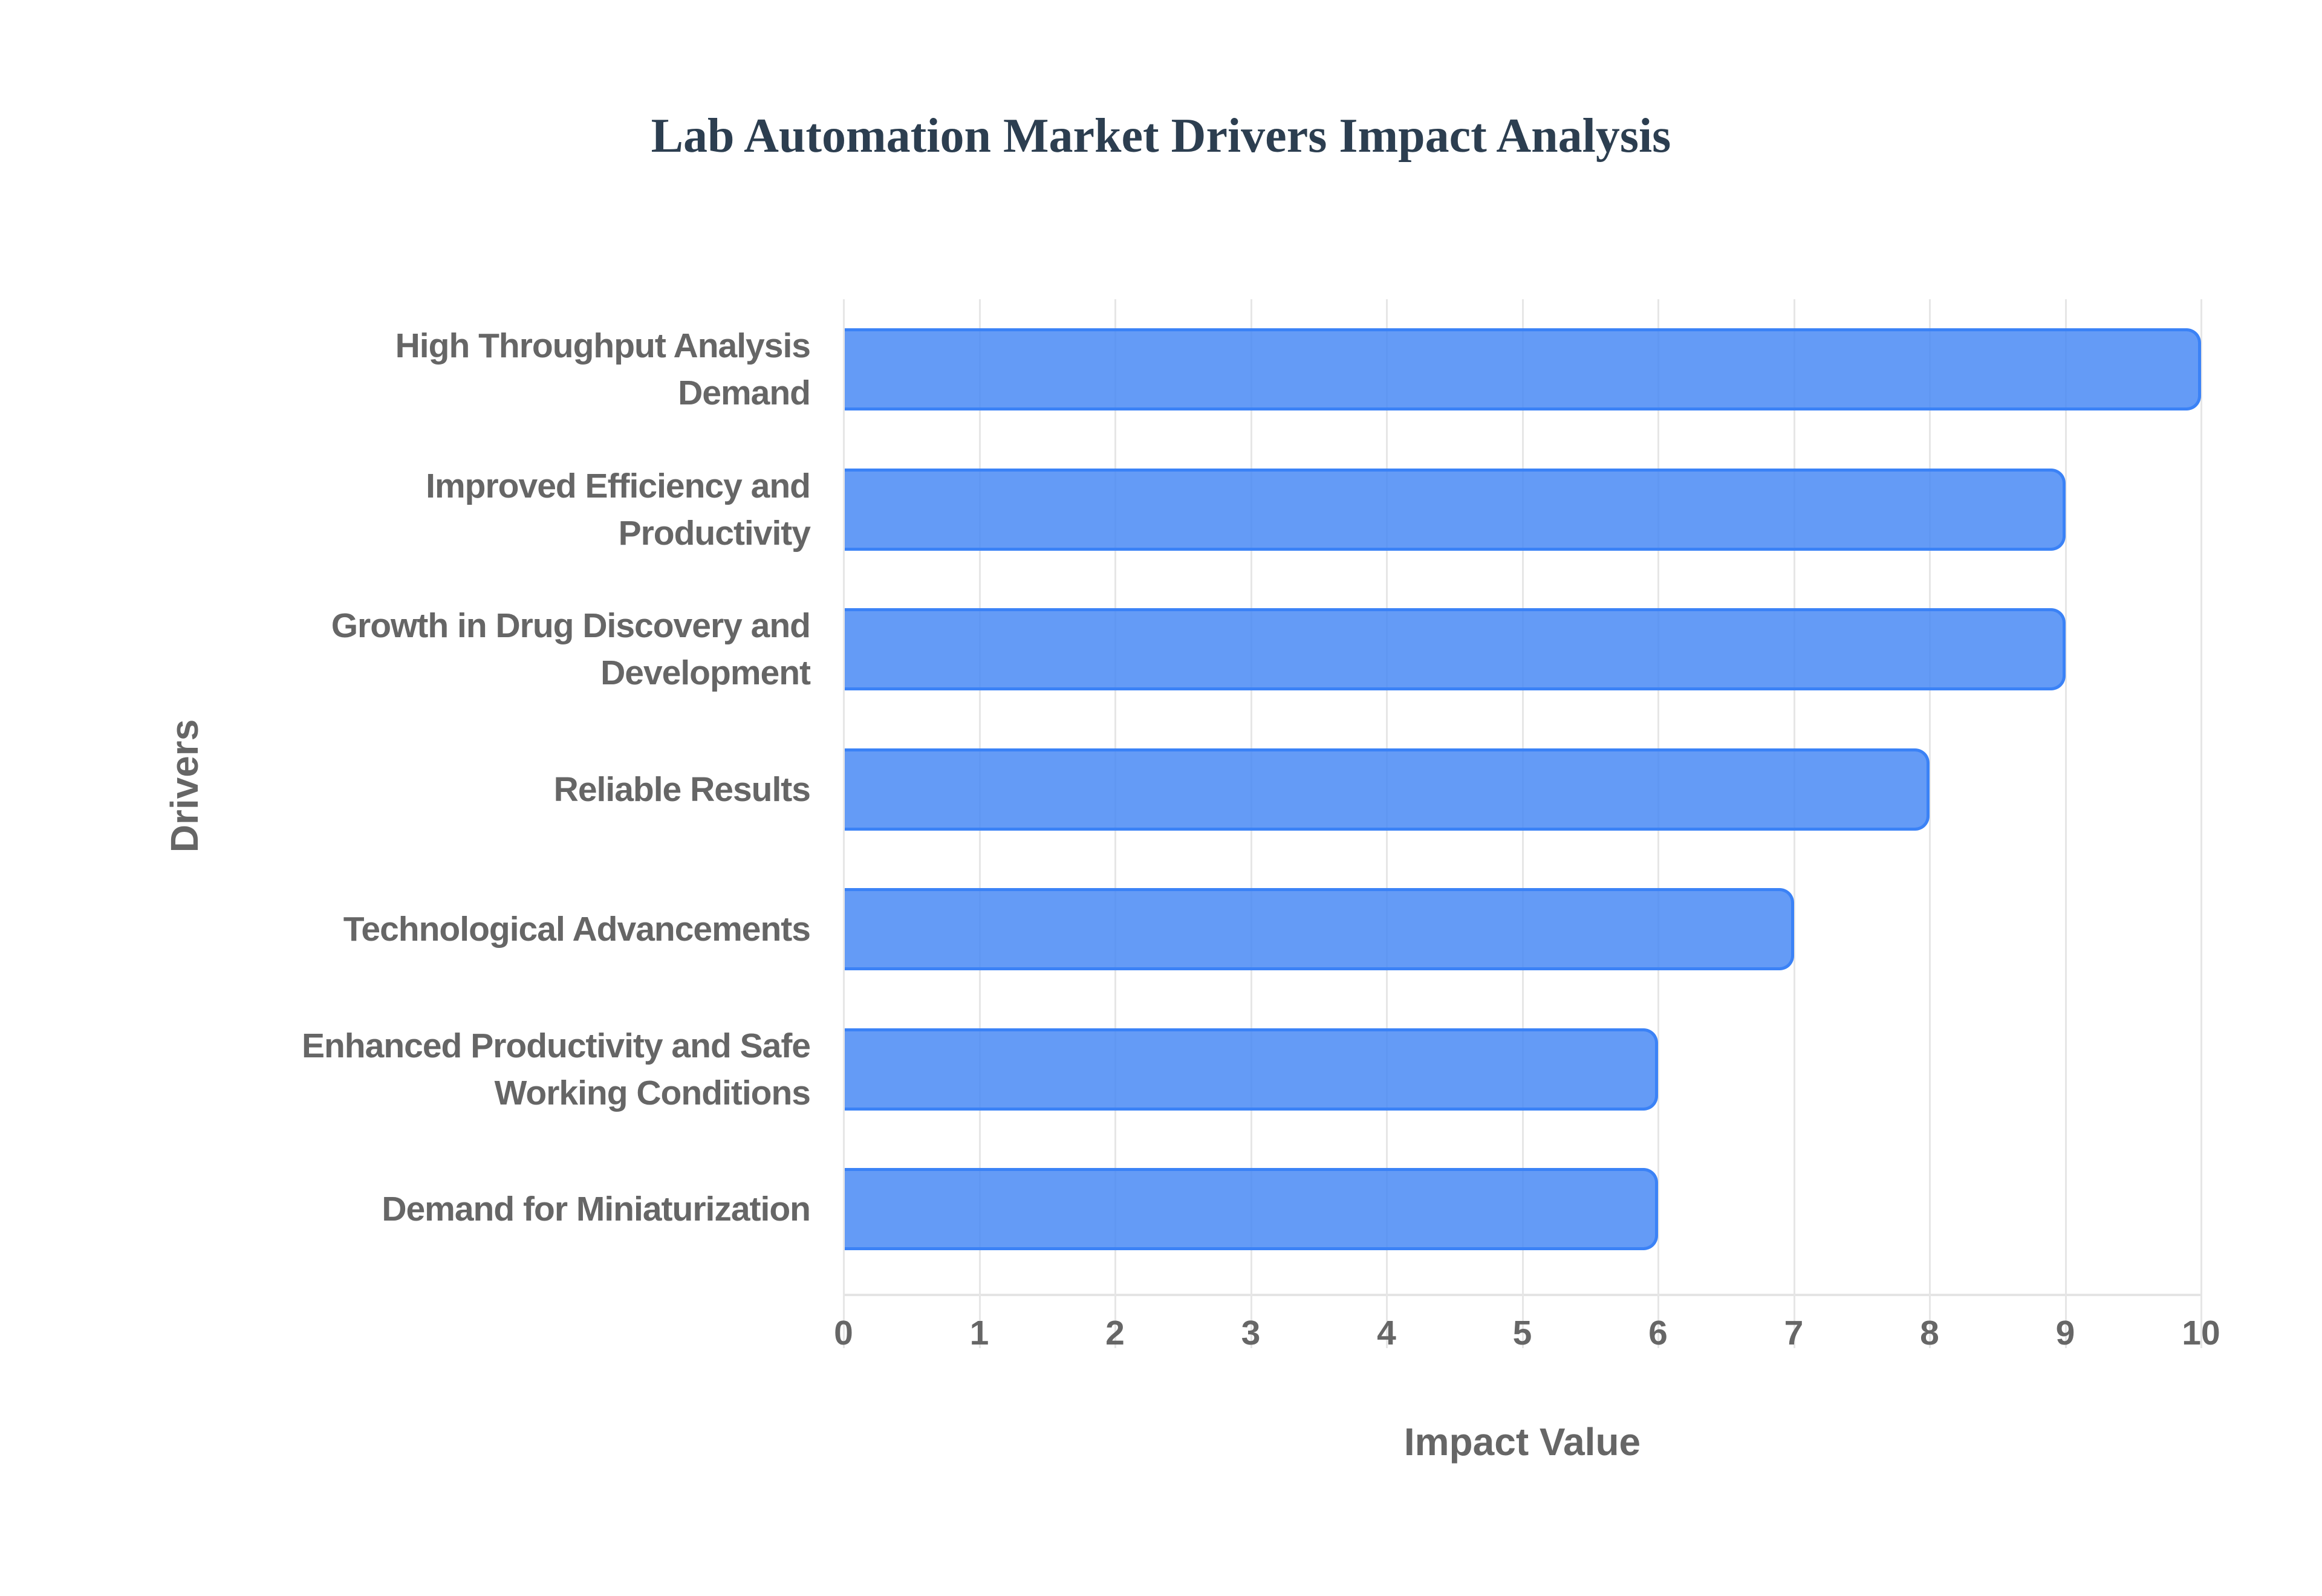 The width and height of the screenshot is (2322, 1596). Describe the element at coordinates (1658, 1333) in the screenshot. I see `x-tick-label: 6` at that location.